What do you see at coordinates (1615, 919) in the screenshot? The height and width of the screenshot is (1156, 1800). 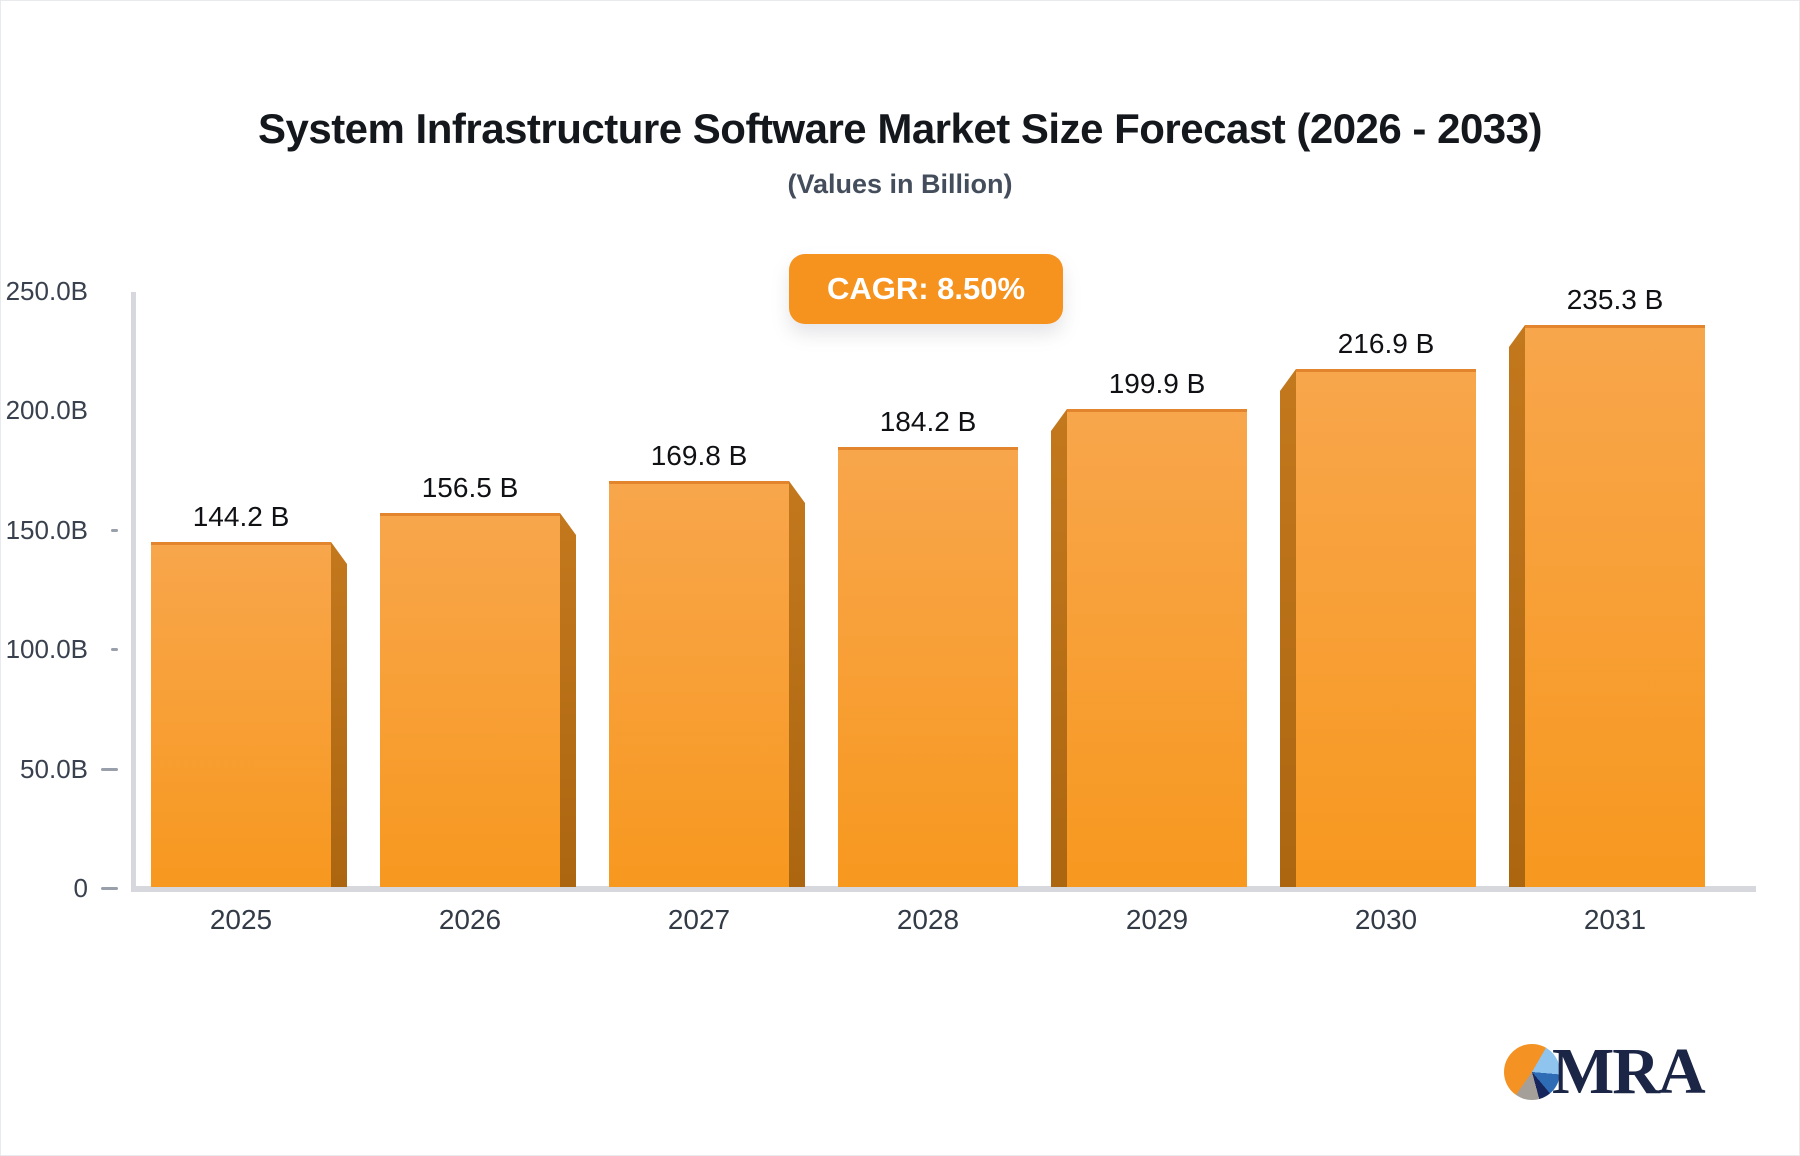 I see `x-axis-label: 2031` at bounding box center [1615, 919].